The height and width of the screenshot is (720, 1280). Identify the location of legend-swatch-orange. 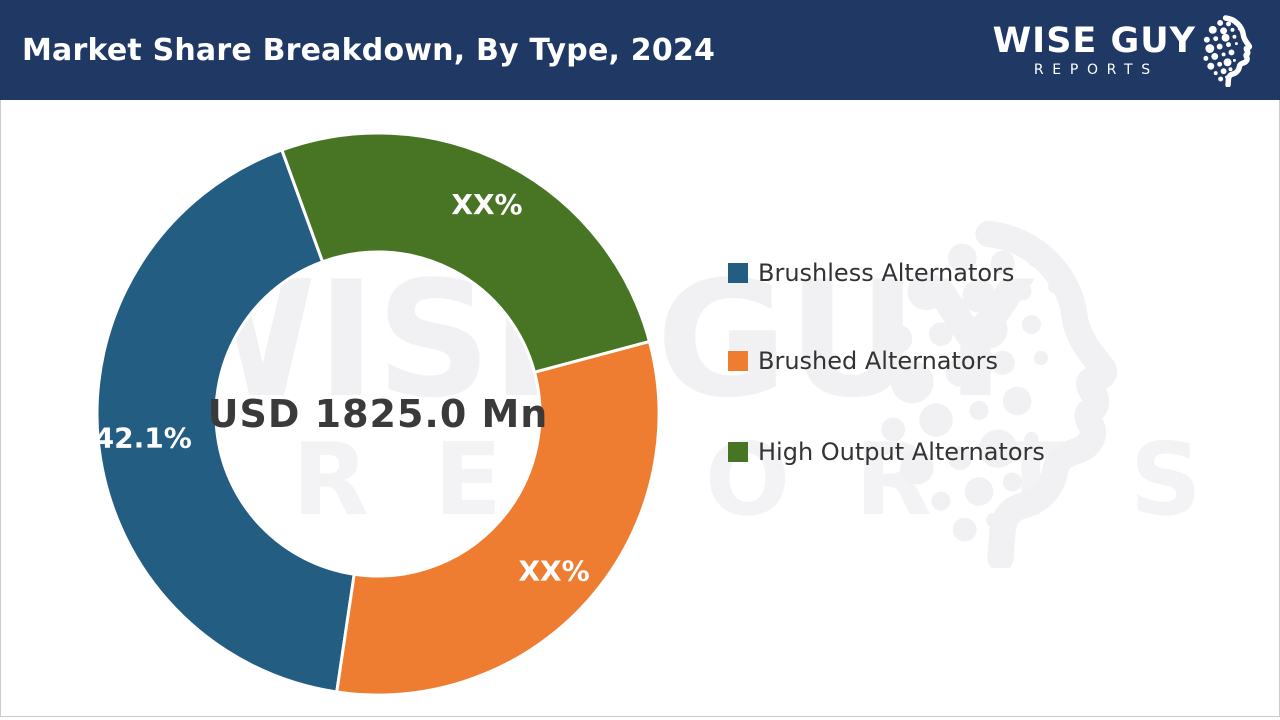
(738, 361).